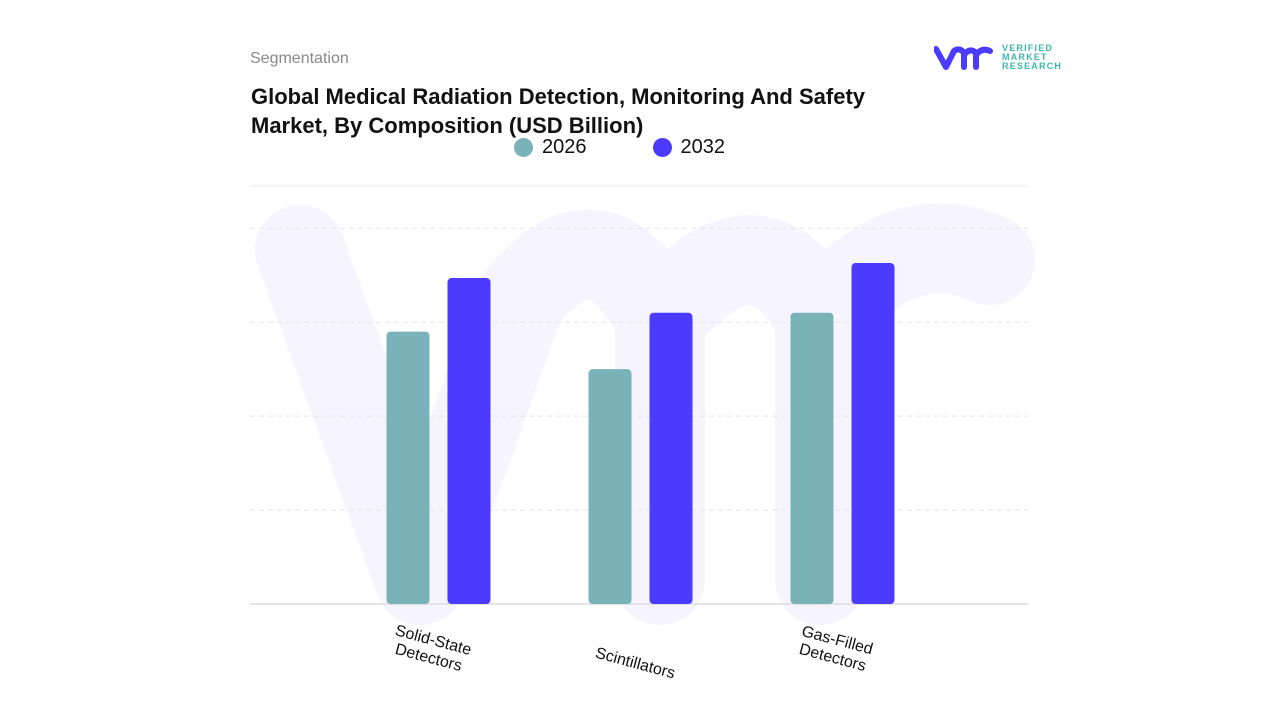 This screenshot has height=720, width=1280. Describe the element at coordinates (299, 58) in the screenshot. I see `segment-label: Segmentation` at that location.